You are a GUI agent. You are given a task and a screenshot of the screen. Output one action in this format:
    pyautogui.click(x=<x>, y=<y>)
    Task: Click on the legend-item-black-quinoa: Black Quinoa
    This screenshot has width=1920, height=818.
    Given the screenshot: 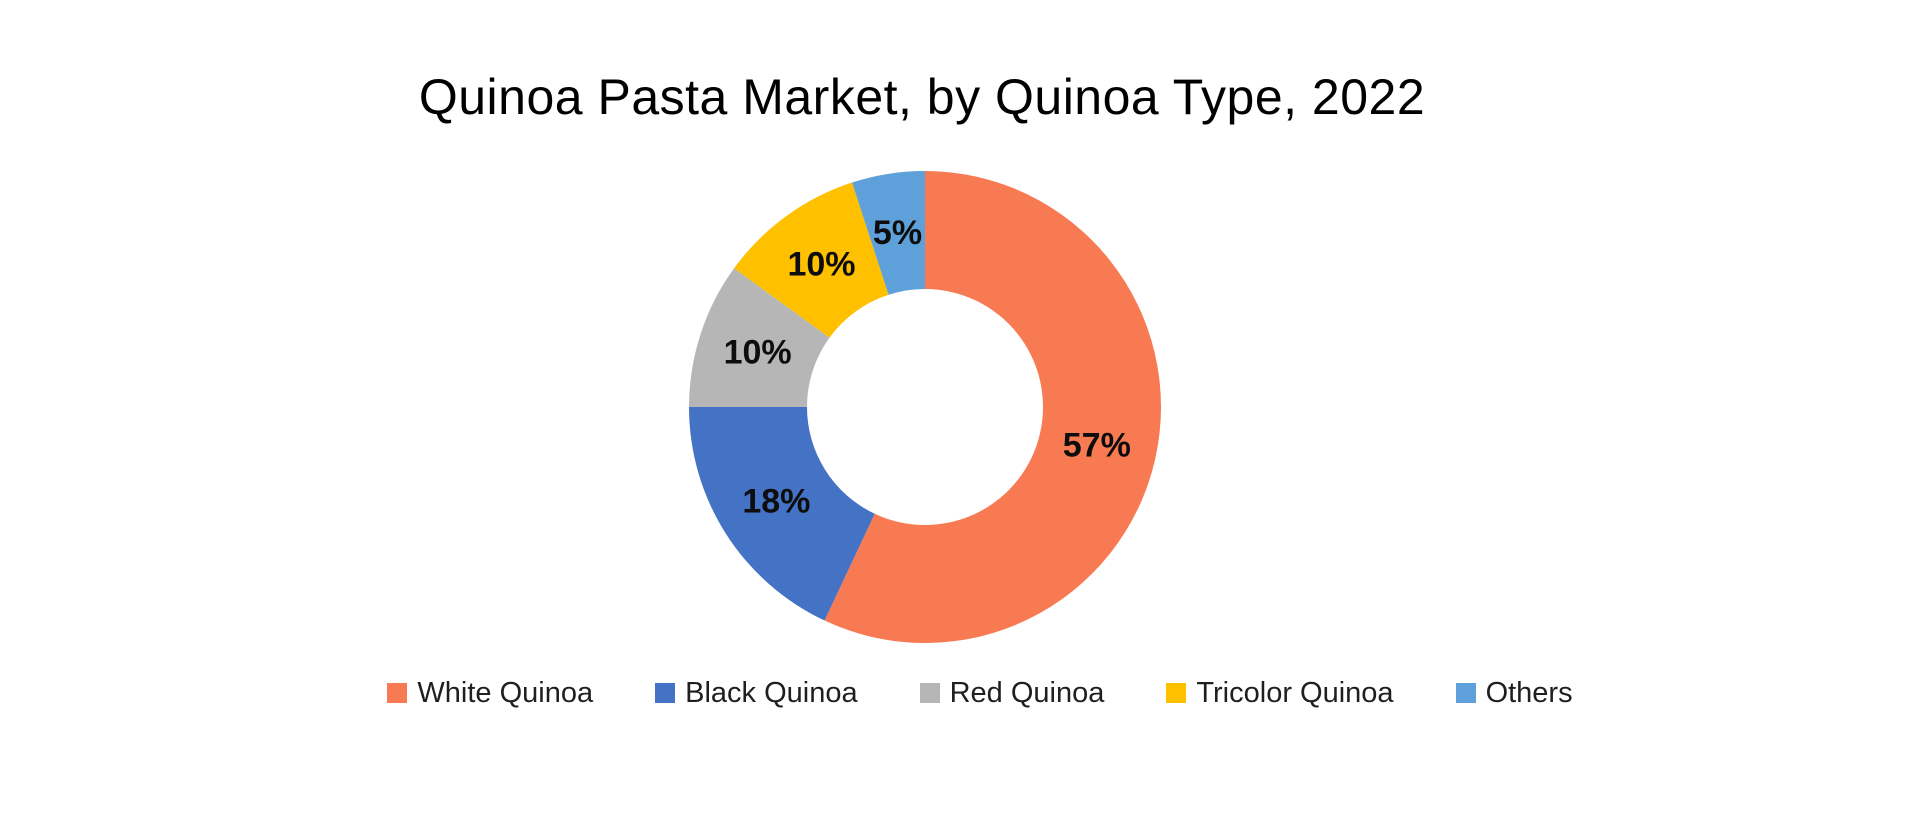 What is the action you would take?
    pyautogui.click(x=756, y=693)
    